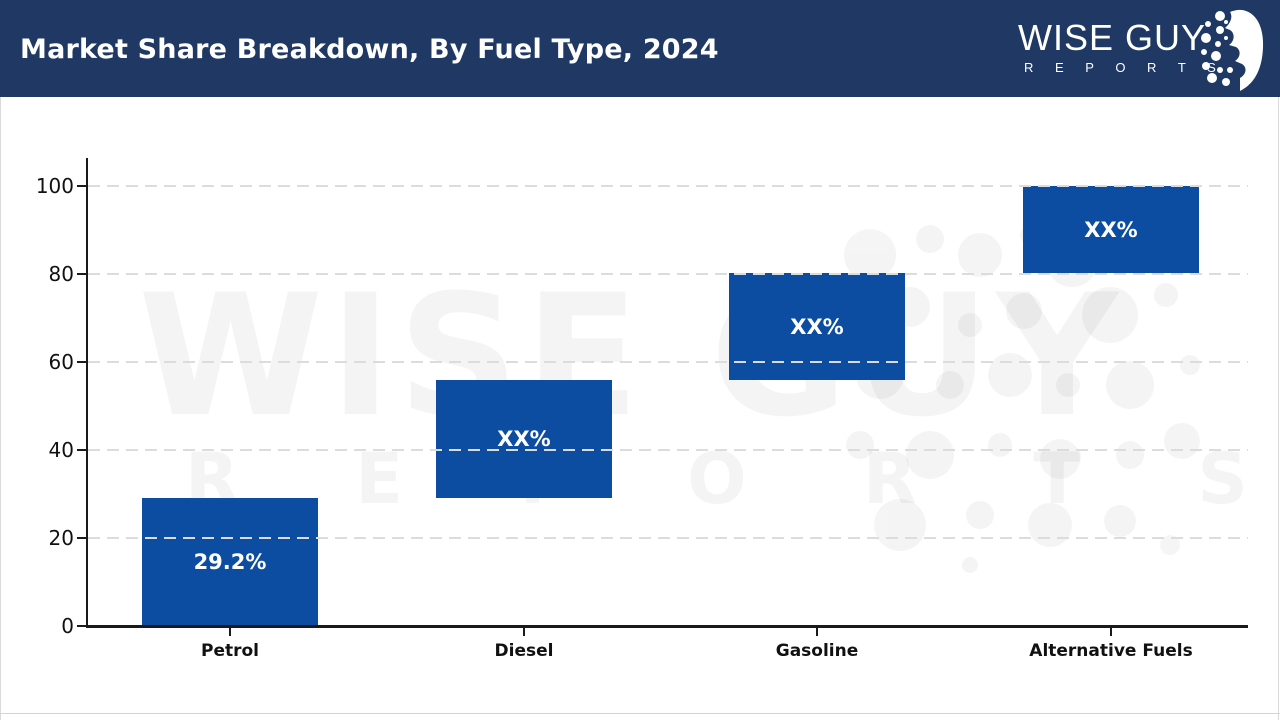 This screenshot has width=1280, height=720. Describe the element at coordinates (87, 393) in the screenshot. I see `y-axis-line` at that location.